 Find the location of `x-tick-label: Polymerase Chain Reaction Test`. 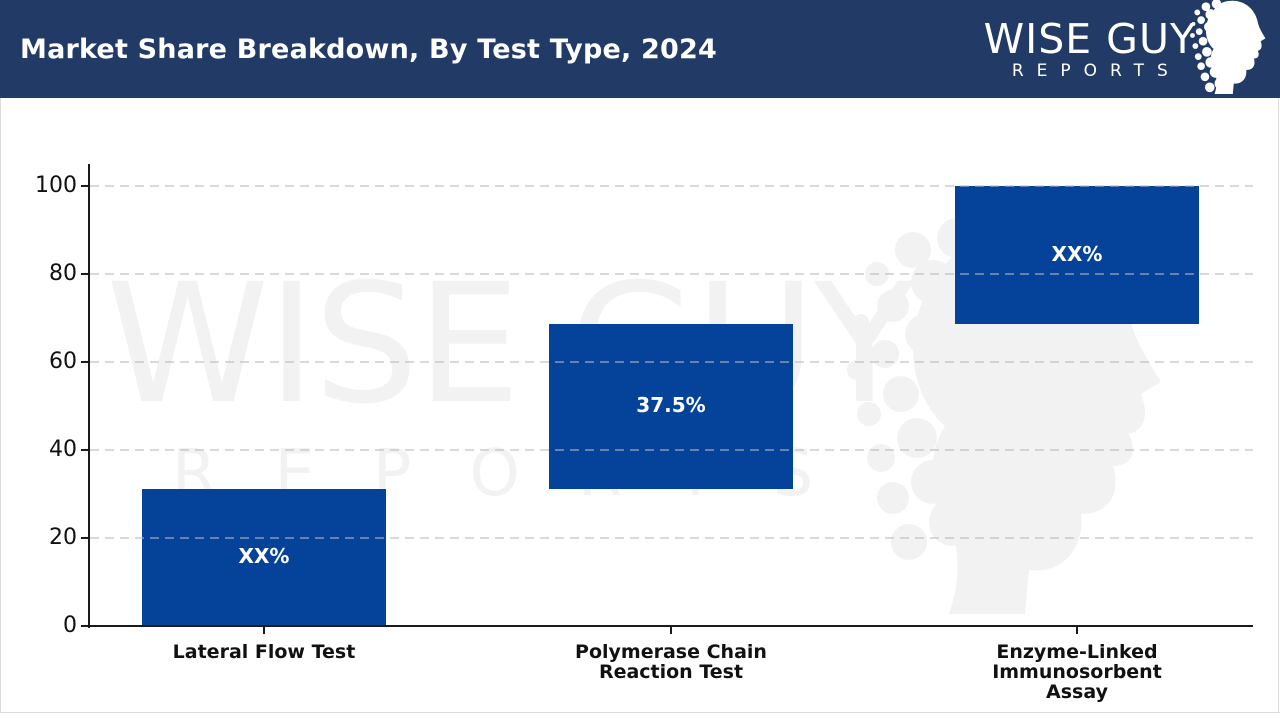

x-tick-label: Polymerase Chain Reaction Test is located at coordinates (671, 662).